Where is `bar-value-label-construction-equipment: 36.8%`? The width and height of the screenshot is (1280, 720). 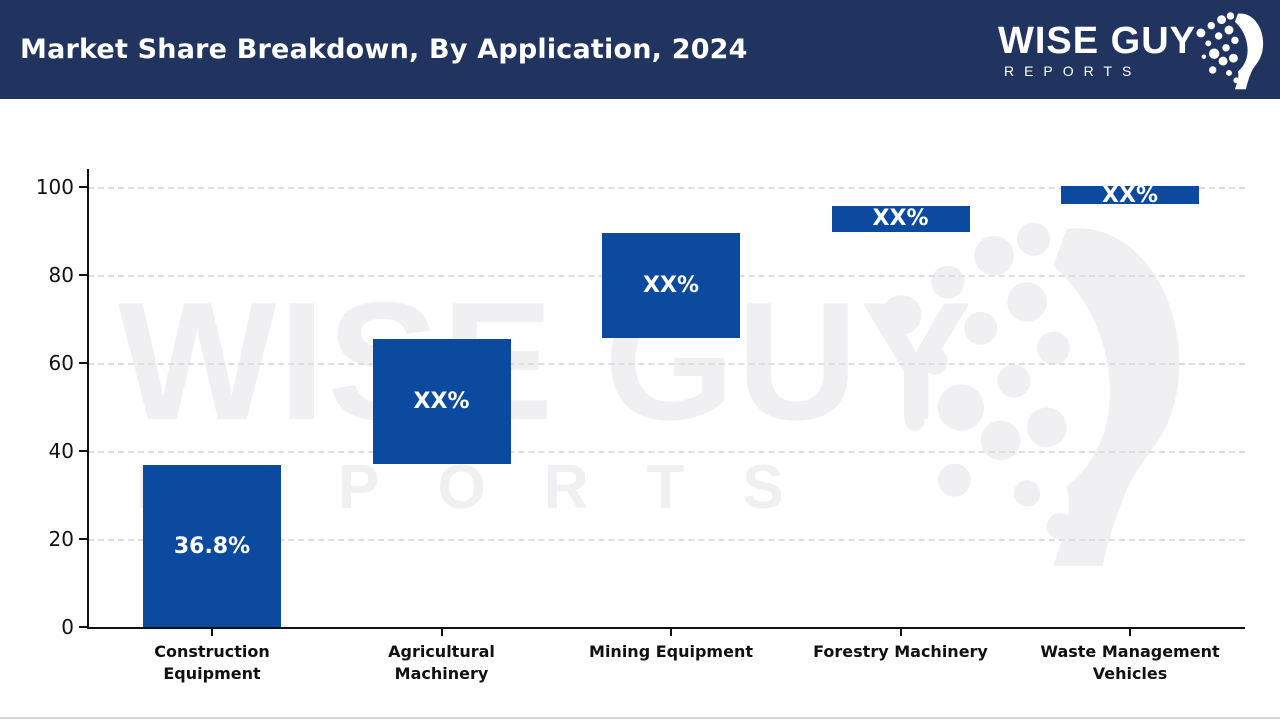
bar-value-label-construction-equipment: 36.8% is located at coordinates (212, 546).